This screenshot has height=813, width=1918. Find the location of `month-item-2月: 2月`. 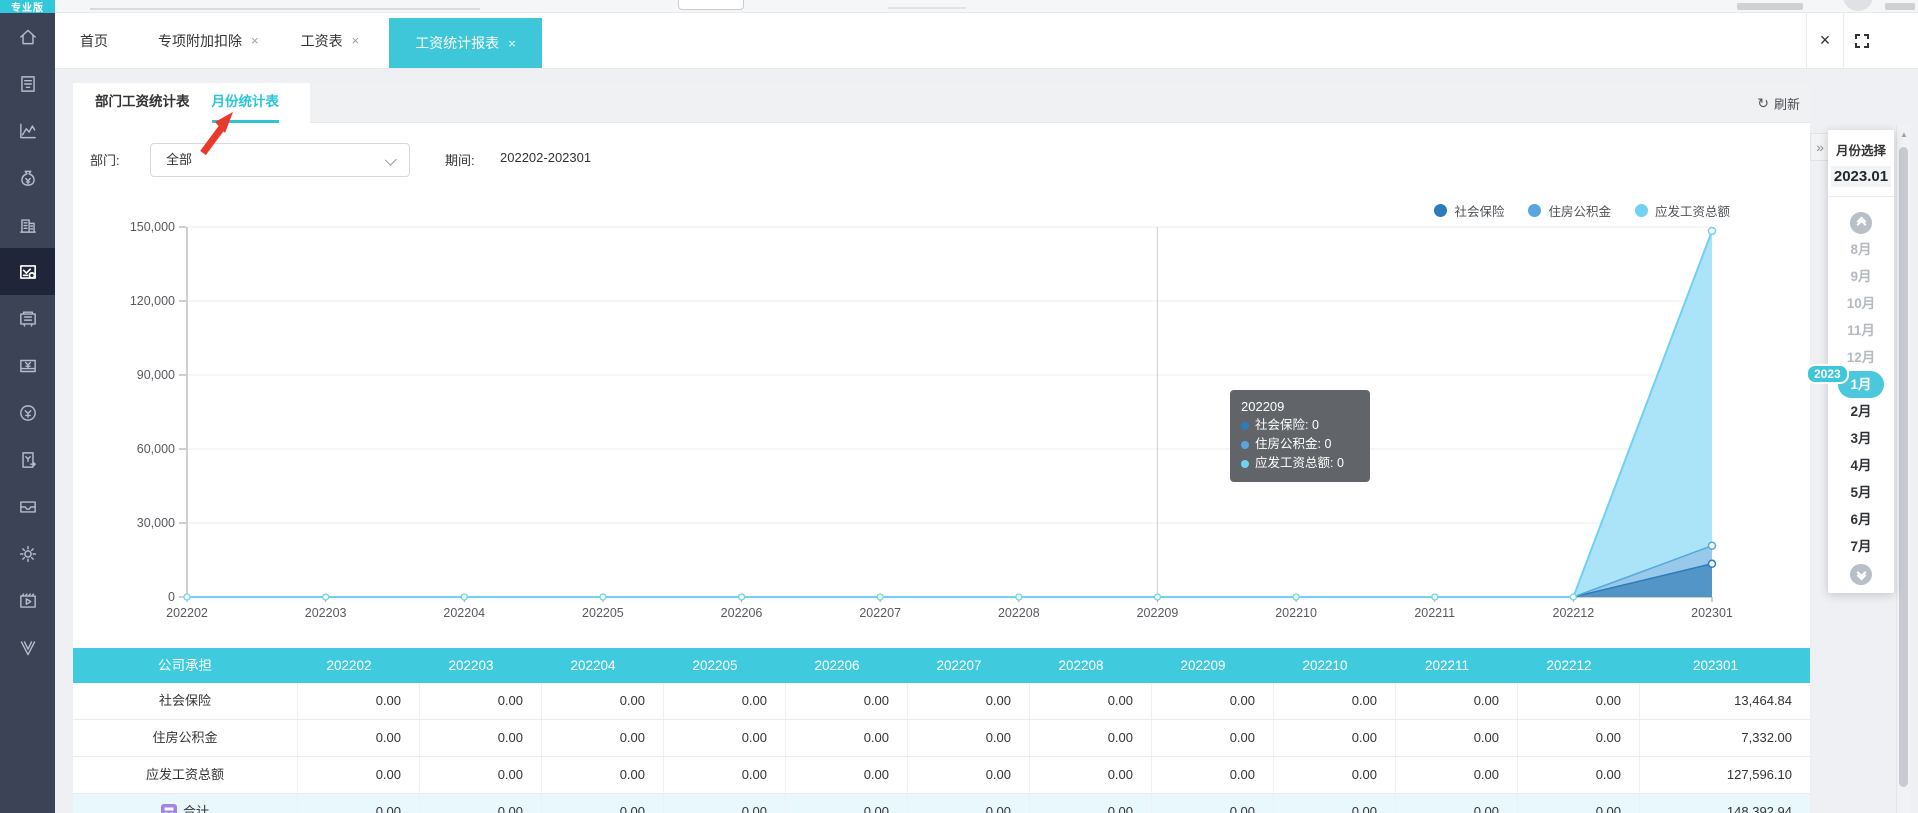

month-item-2月: 2月 is located at coordinates (1861, 411).